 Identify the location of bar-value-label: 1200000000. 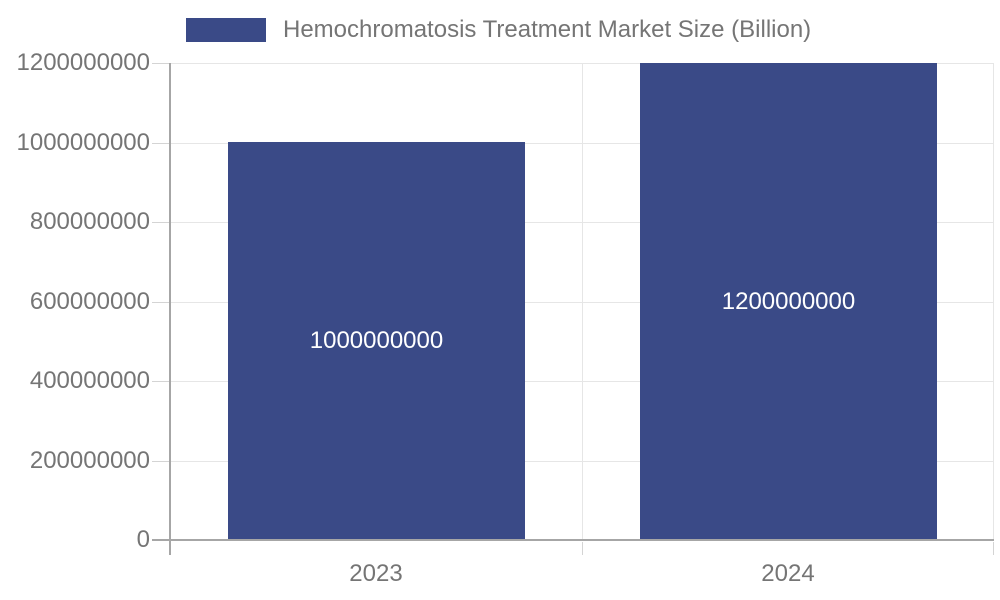
(788, 301).